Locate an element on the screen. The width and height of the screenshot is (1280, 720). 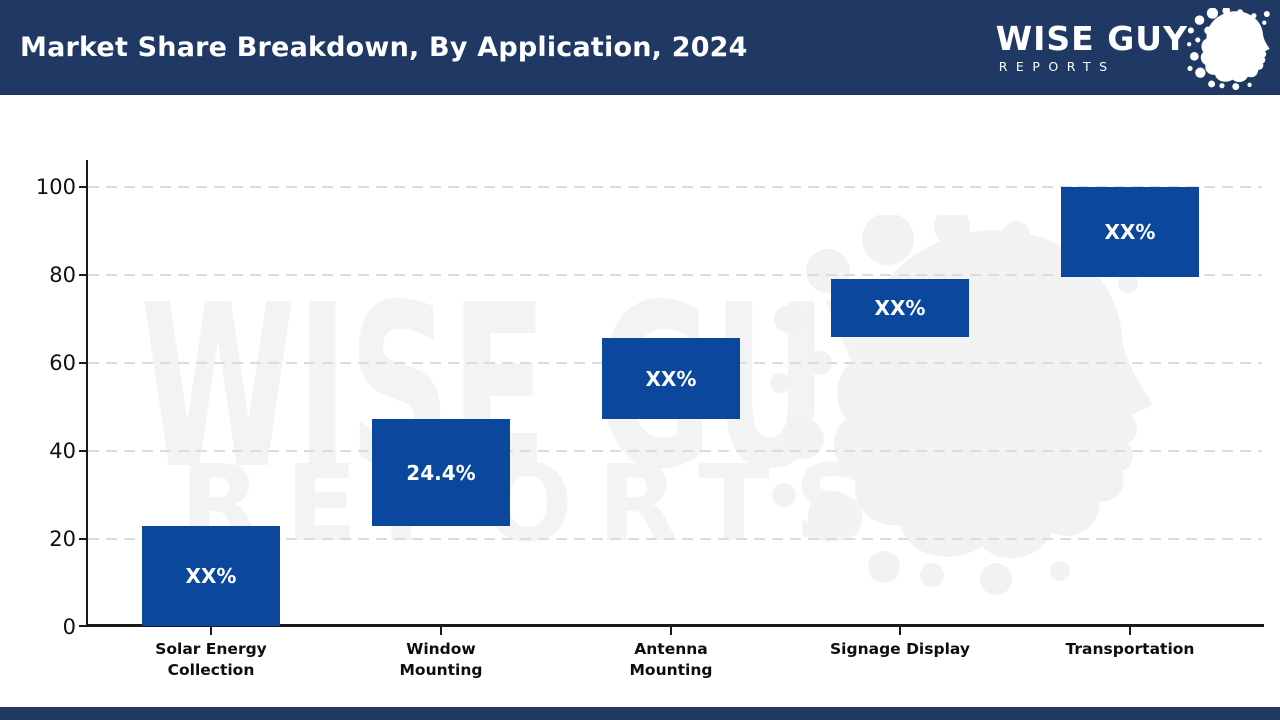
x-category-label: Transportation is located at coordinates (1130, 649).